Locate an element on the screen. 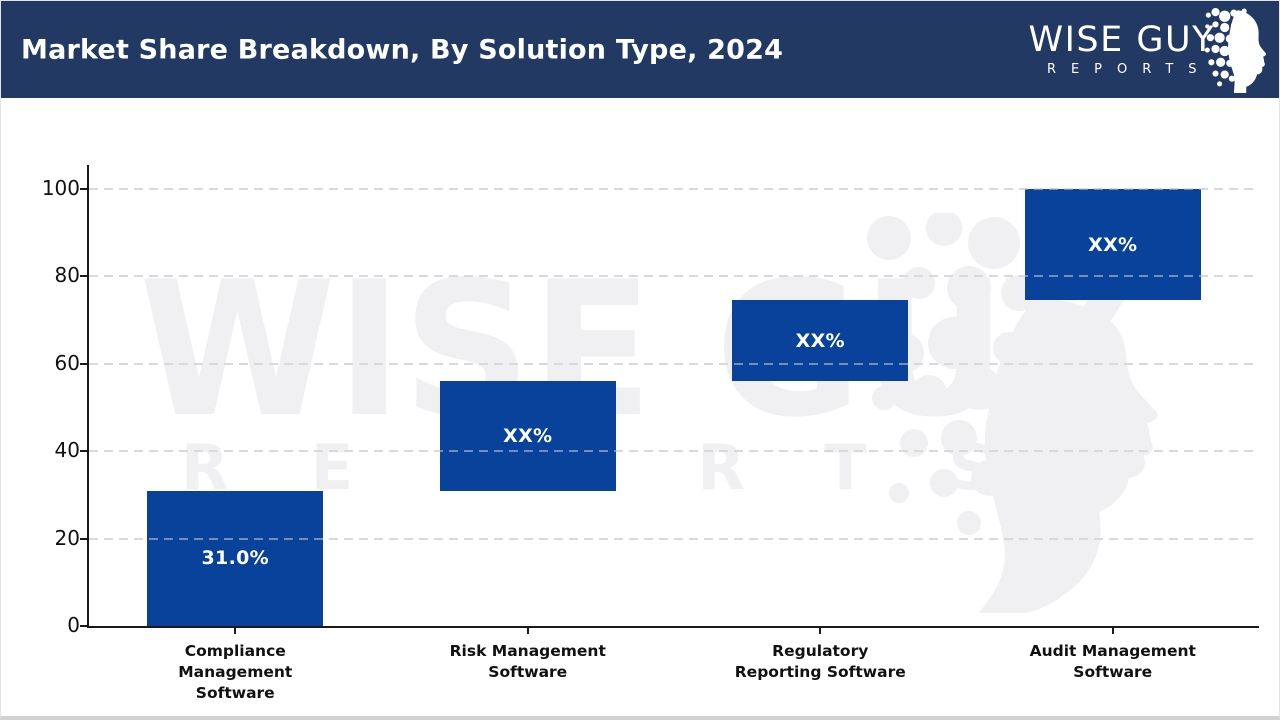  x-axis-label-line: Management is located at coordinates (235, 672).